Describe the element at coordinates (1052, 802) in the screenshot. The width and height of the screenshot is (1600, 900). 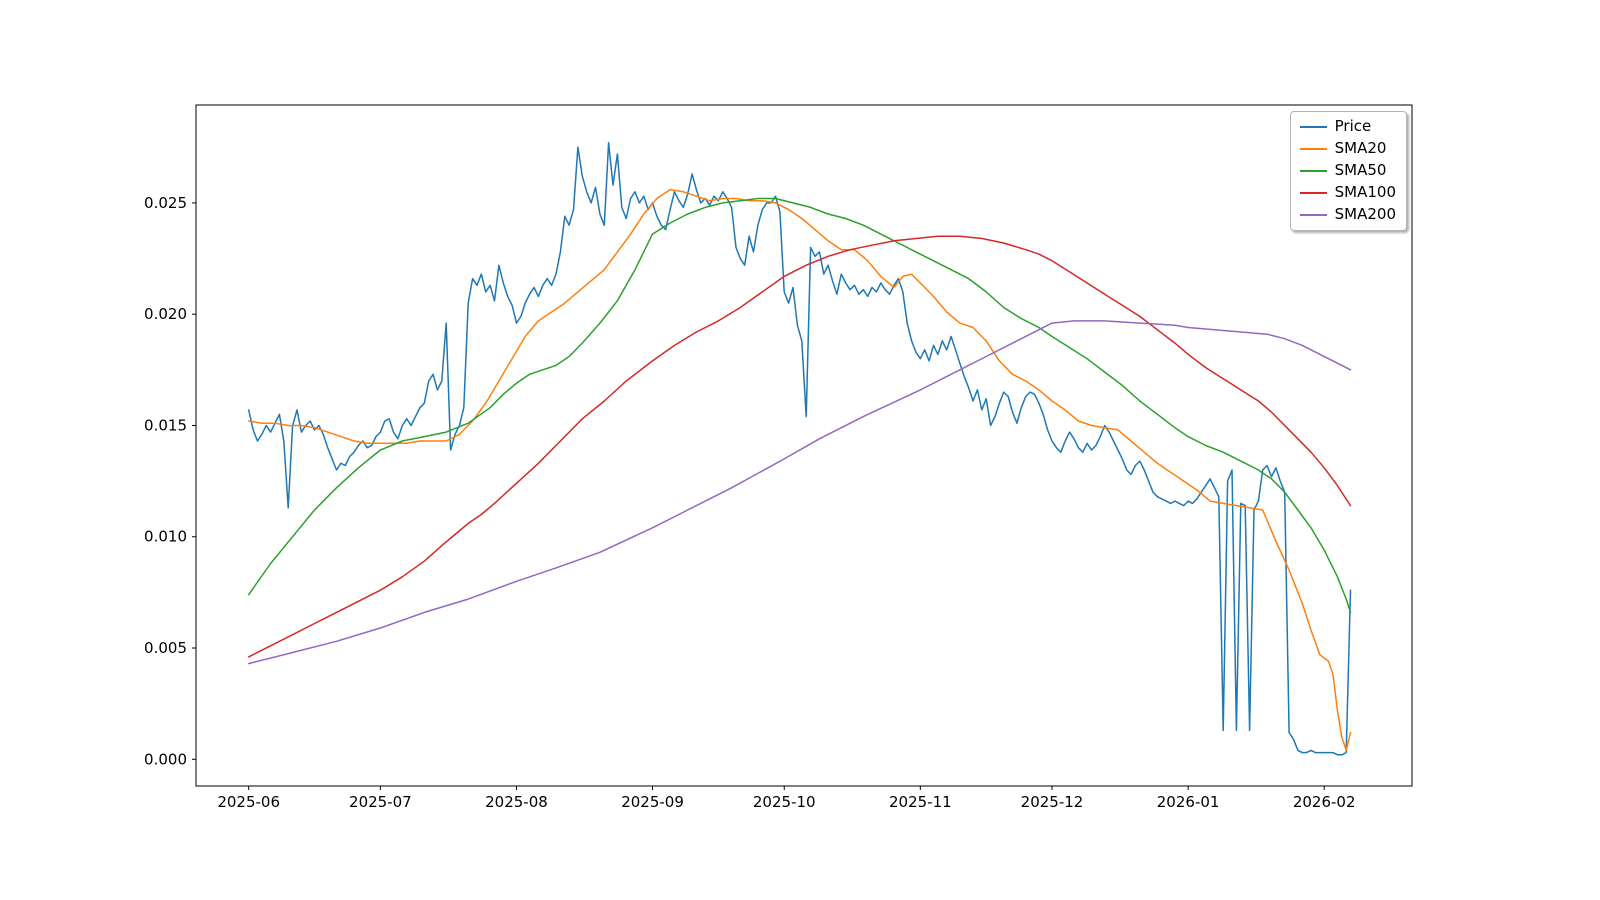
I see `x-tick-label: 2025-12` at that location.